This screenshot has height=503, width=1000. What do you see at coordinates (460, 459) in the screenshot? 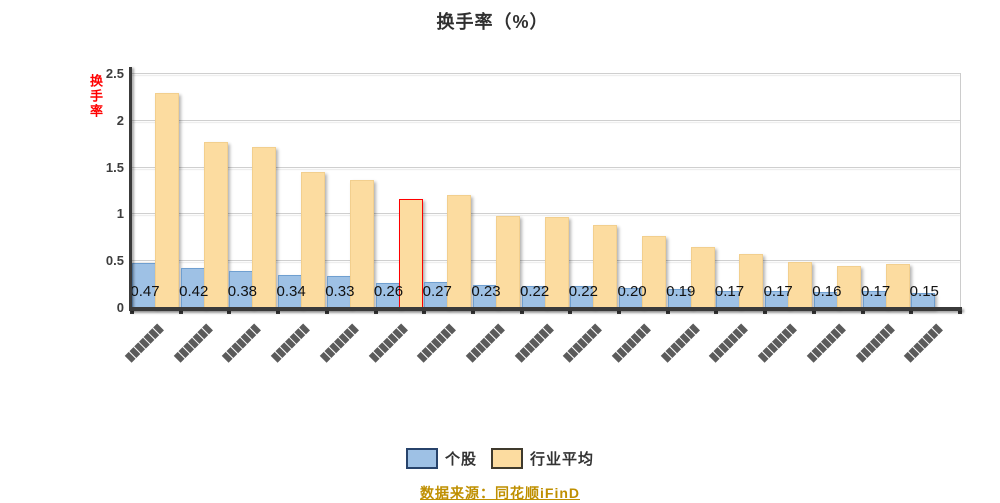
I see `legend-label-stock: 个股` at bounding box center [460, 459].